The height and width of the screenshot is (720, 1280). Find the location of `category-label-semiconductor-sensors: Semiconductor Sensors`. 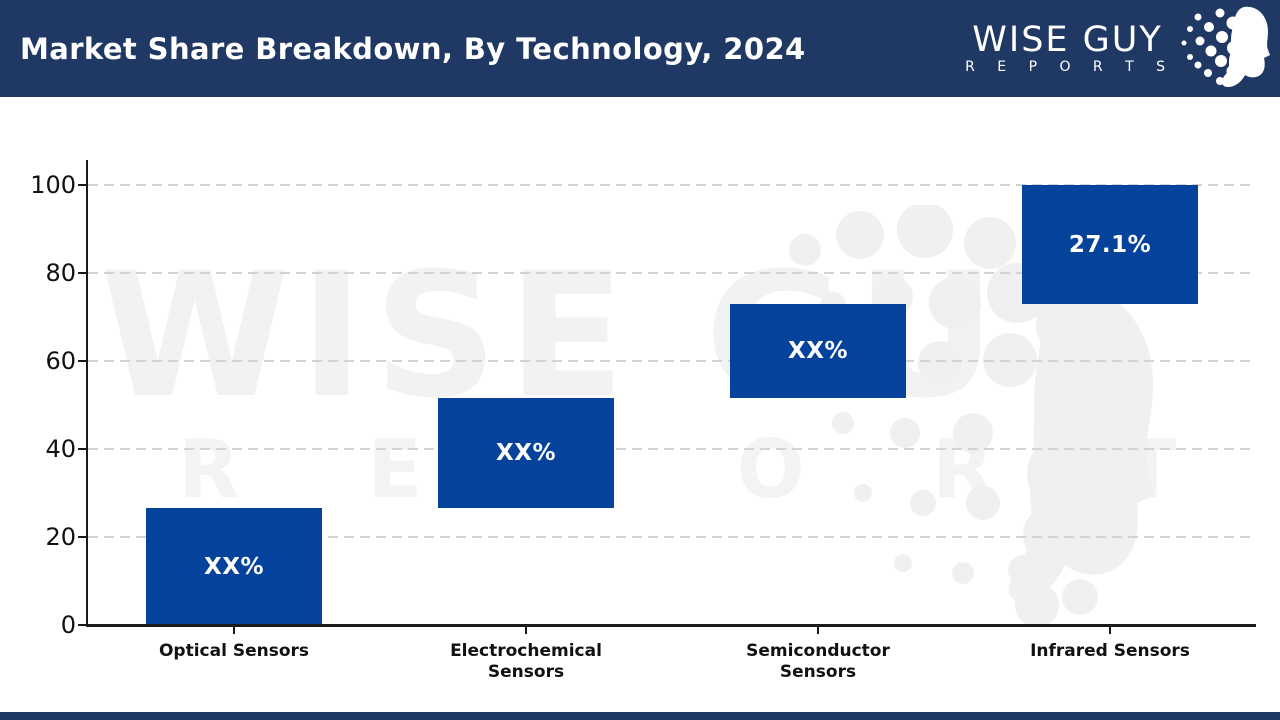

category-label-semiconductor-sensors: Semiconductor Sensors is located at coordinates (818, 662).